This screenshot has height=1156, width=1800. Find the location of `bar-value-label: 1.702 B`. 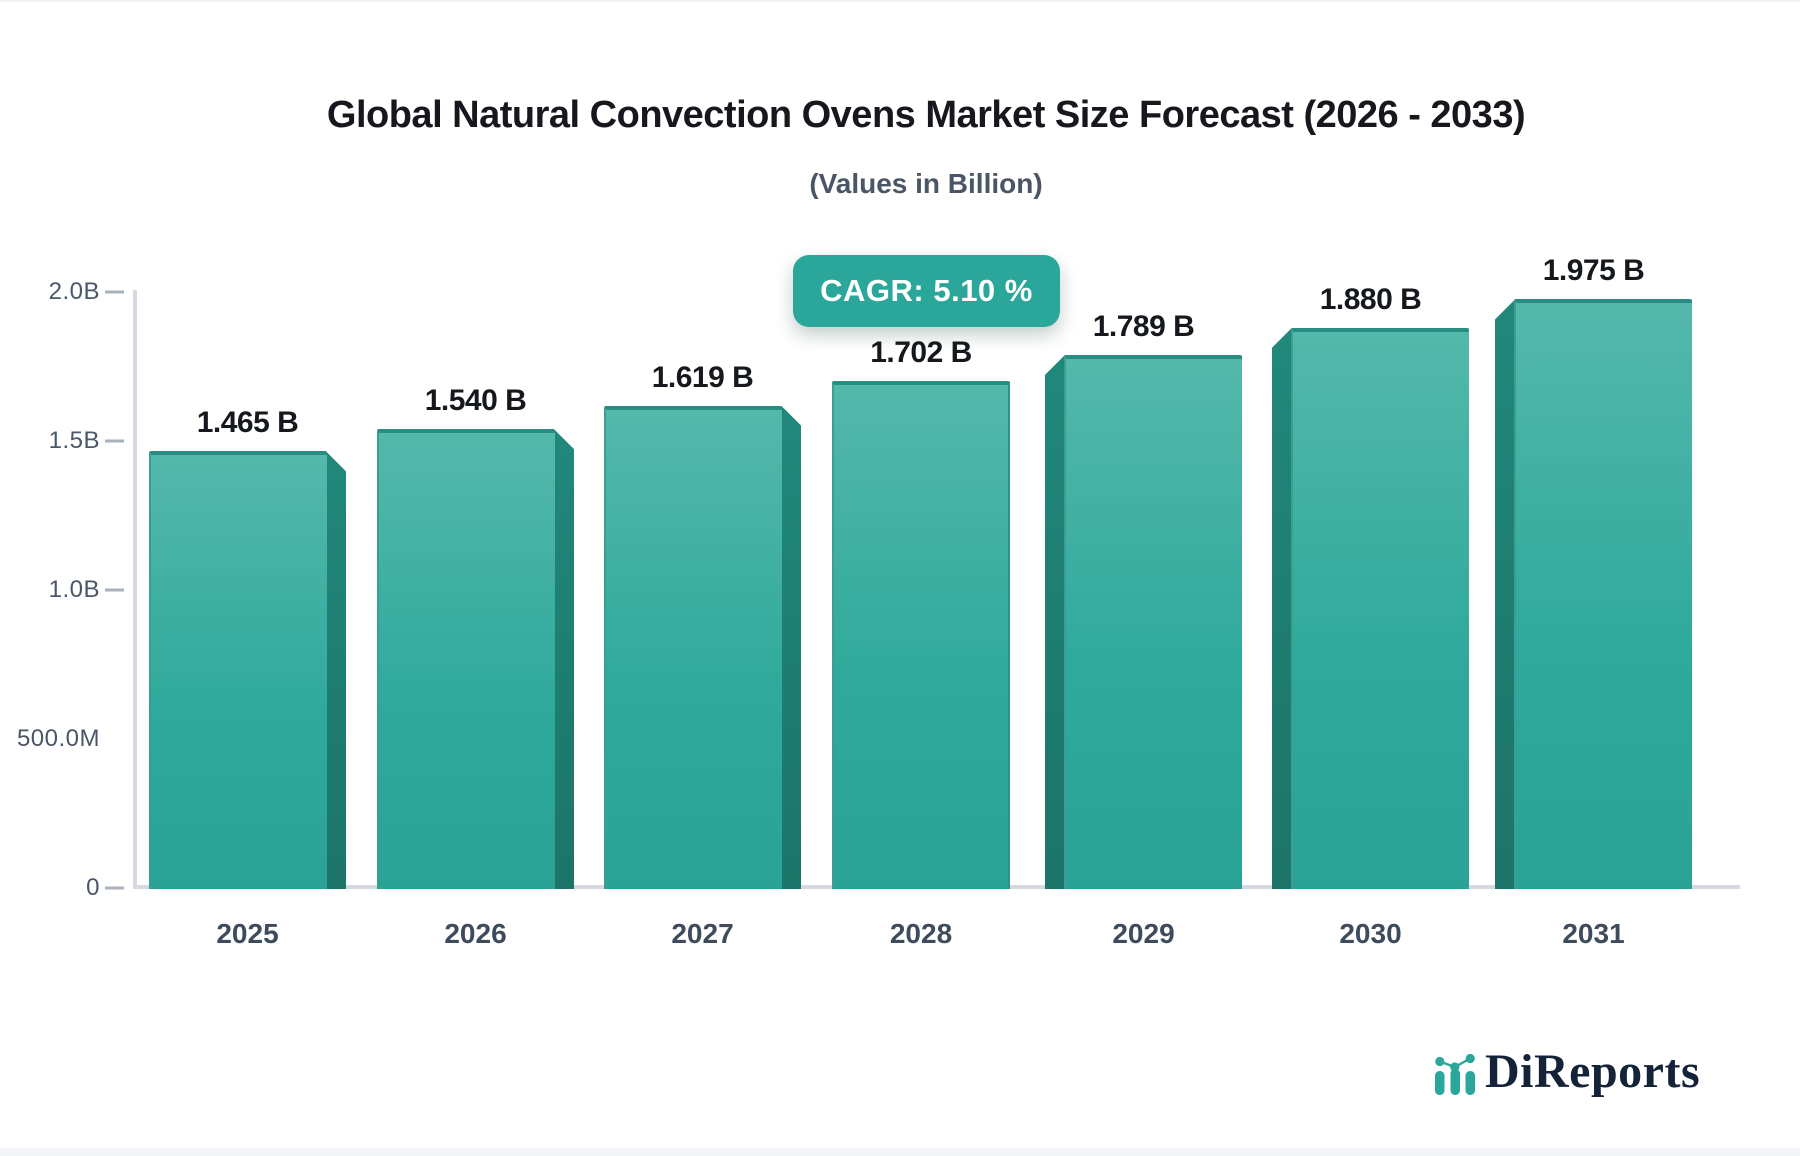

bar-value-label: 1.702 B is located at coordinates (921, 352).